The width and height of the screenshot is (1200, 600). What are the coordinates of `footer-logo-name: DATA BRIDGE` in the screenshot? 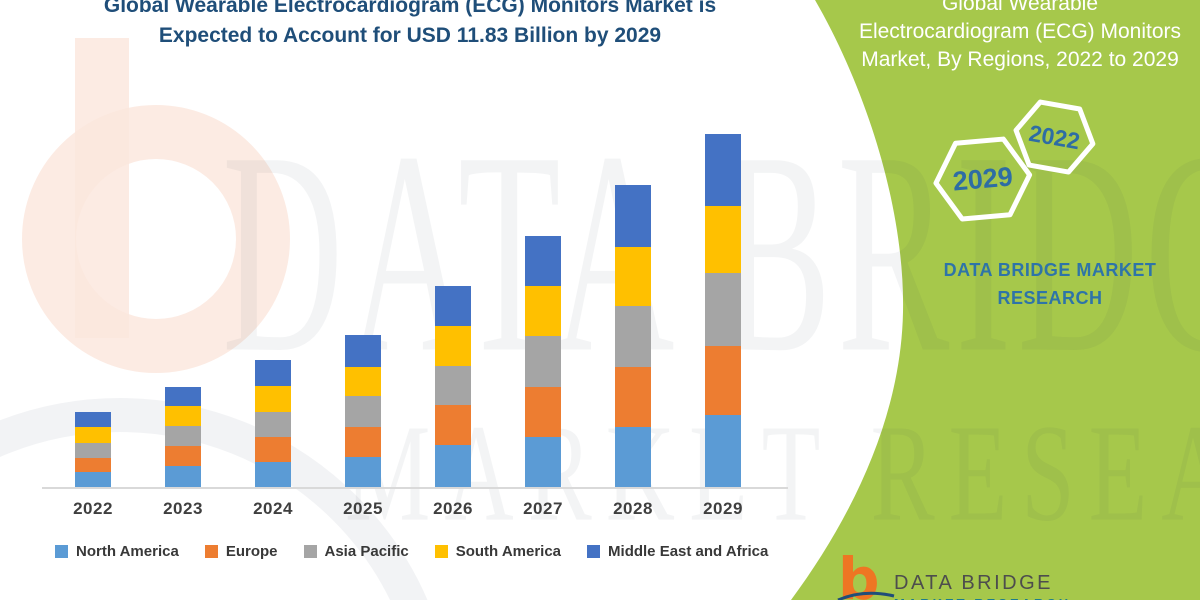 It's located at (974, 583).